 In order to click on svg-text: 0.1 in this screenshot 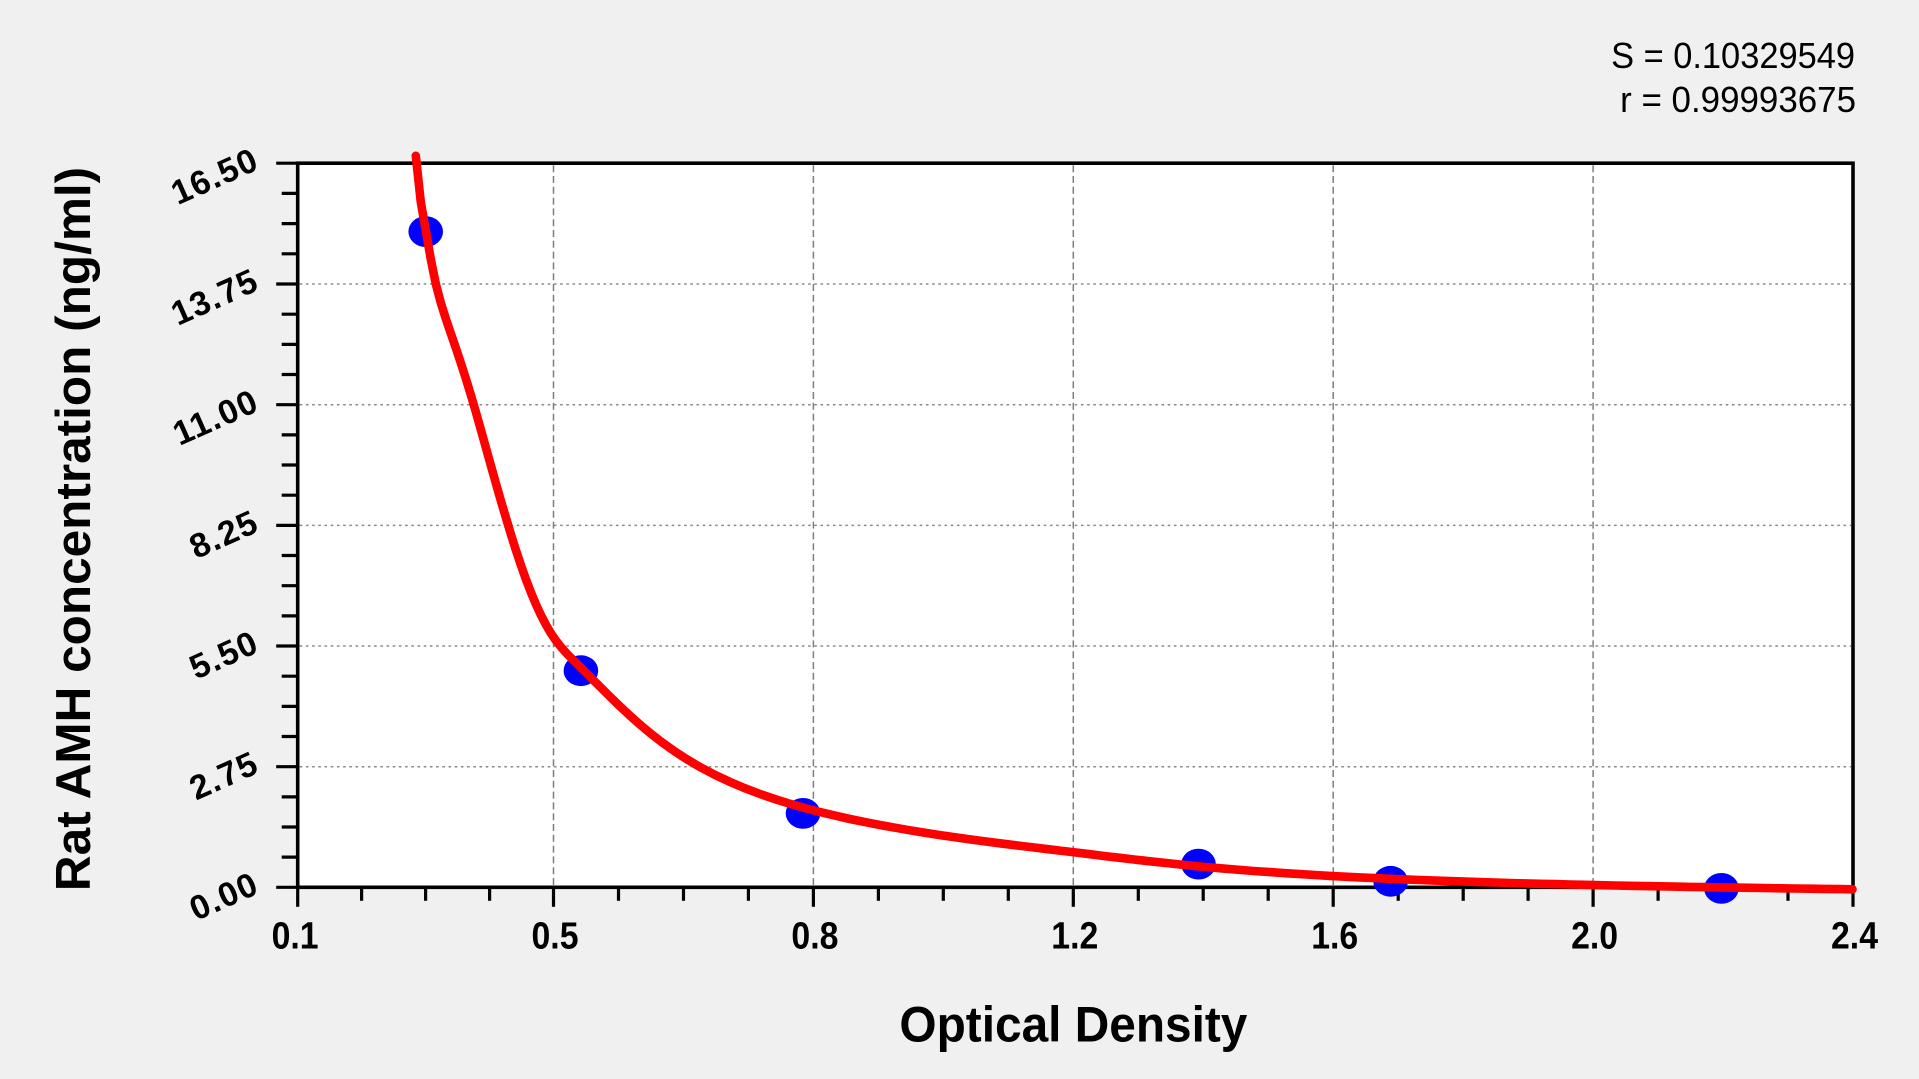, I will do `click(295, 935)`.